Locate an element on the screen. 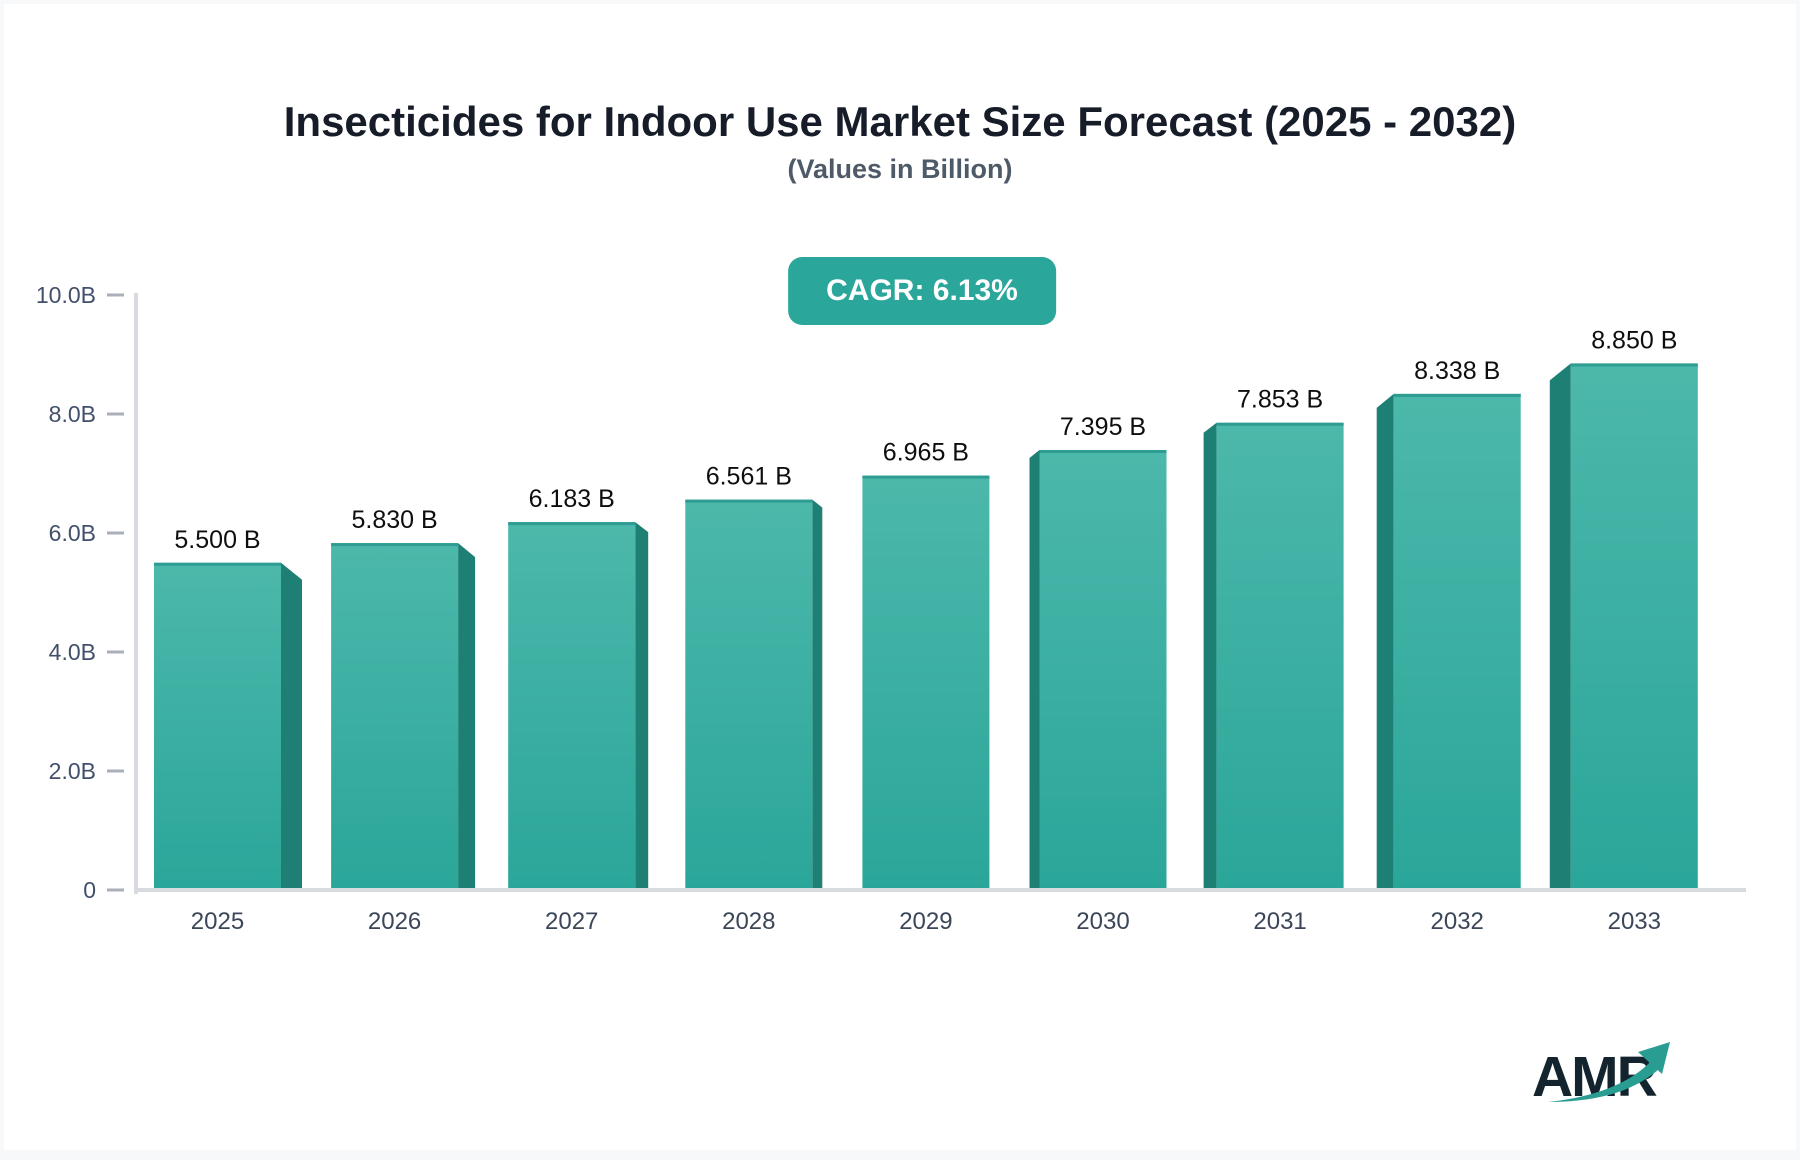 Image resolution: width=1800 pixels, height=1160 pixels. bar-2027 is located at coordinates (572, 707).